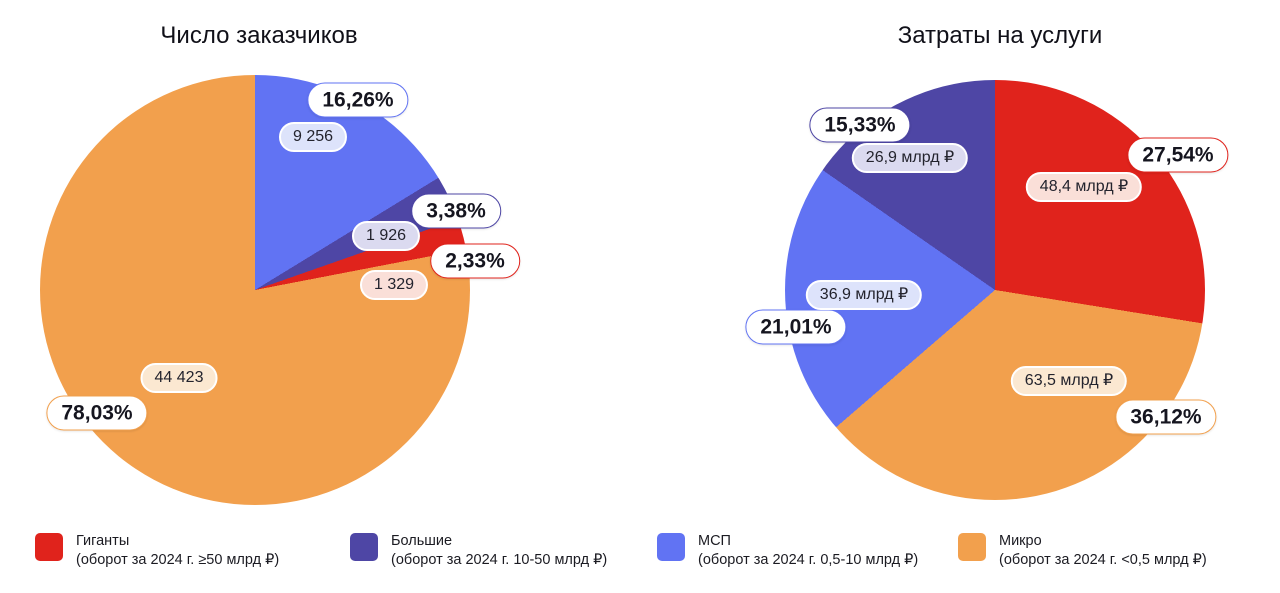 The width and height of the screenshot is (1280, 593). What do you see at coordinates (972, 547) in the screenshot?
I see `legend-swatch-micro` at bounding box center [972, 547].